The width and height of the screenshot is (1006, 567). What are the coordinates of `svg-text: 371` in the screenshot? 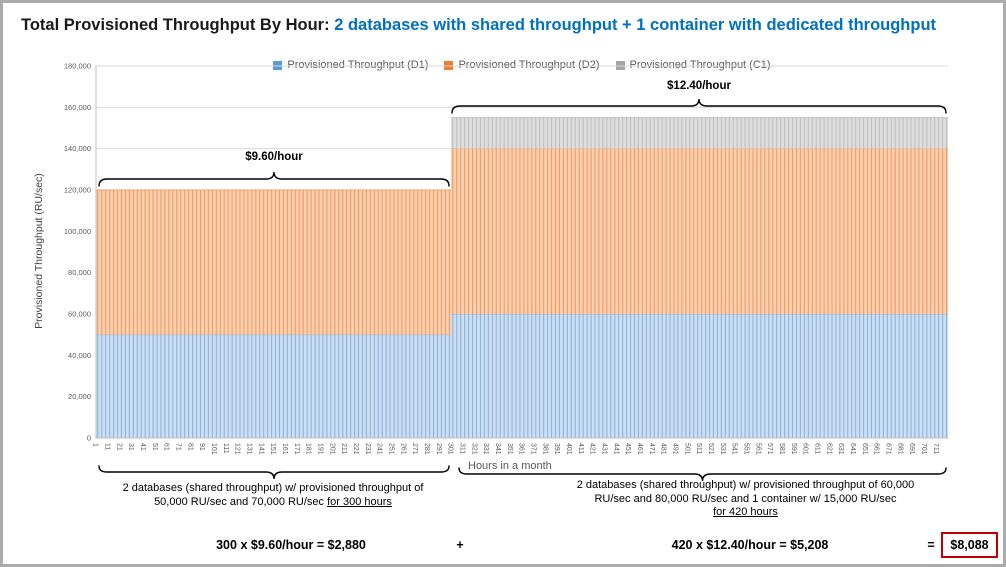 It's located at (532, 449).